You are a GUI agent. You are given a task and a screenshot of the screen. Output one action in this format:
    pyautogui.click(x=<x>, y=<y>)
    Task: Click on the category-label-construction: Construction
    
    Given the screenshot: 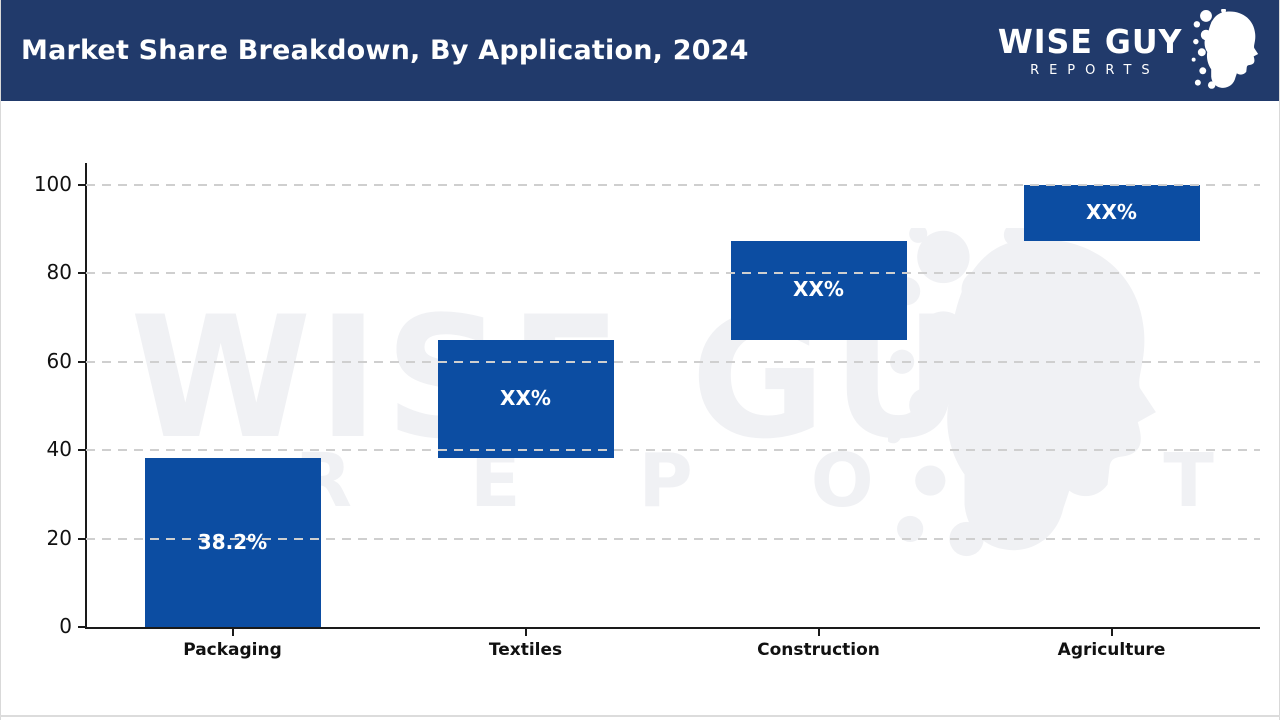 What is the action you would take?
    pyautogui.click(x=818, y=650)
    